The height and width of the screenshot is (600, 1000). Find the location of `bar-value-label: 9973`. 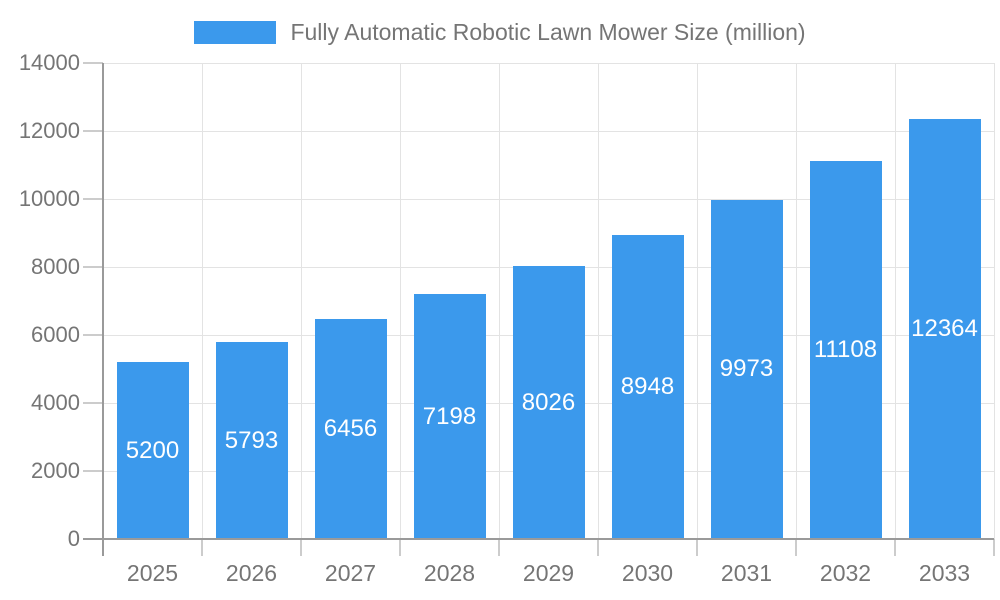

bar-value-label: 9973 is located at coordinates (746, 369).